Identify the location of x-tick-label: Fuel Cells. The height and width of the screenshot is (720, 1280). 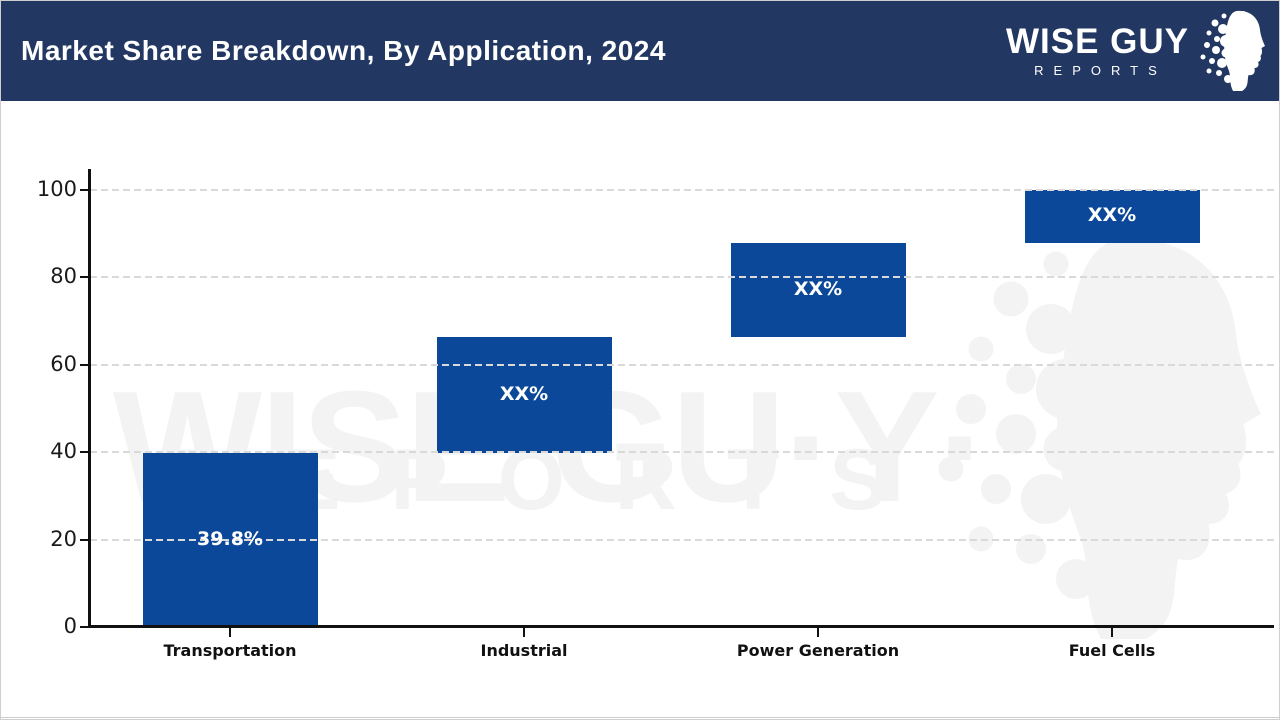
(1112, 650).